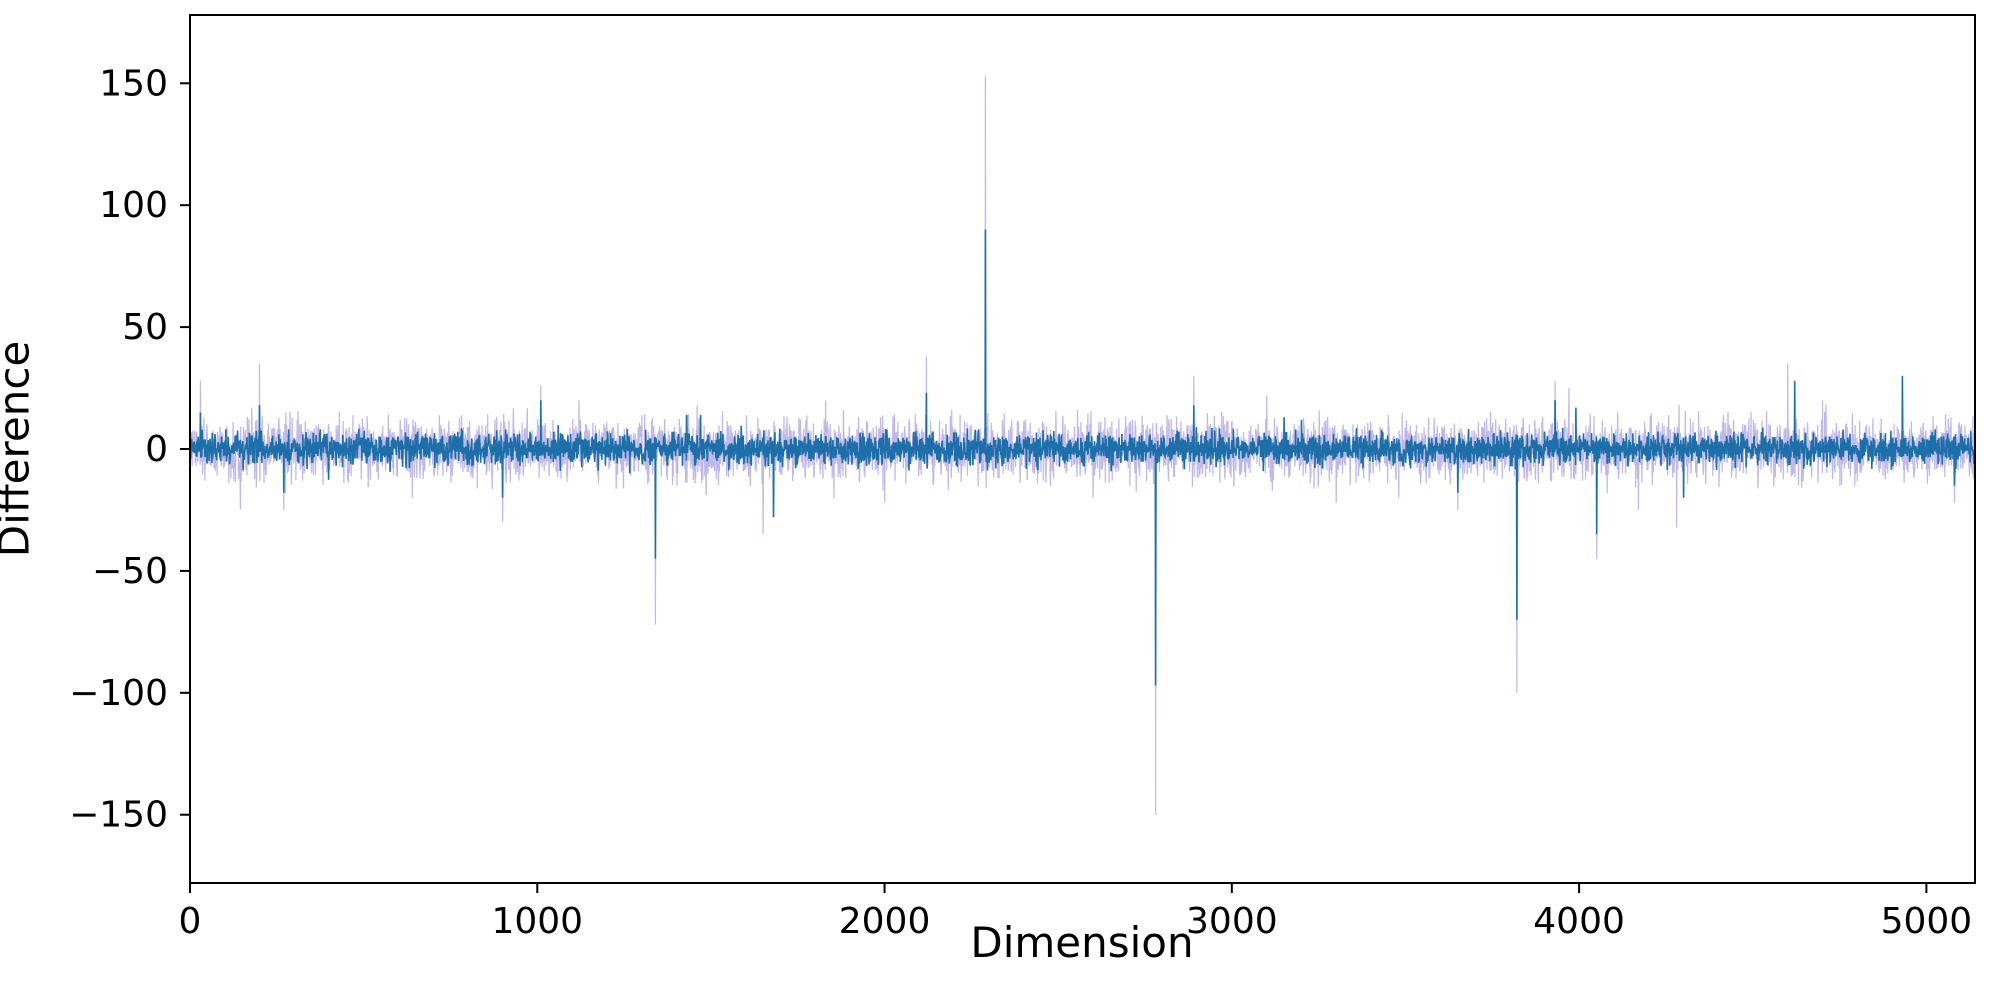  Describe the element at coordinates (133, 83) in the screenshot. I see `y-tick-label: 150` at that location.